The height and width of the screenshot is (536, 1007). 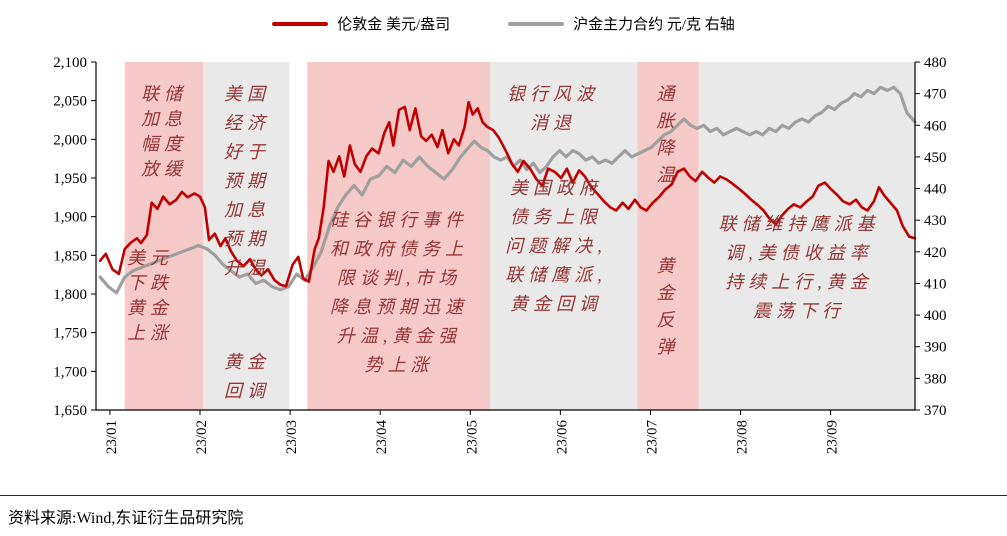 What do you see at coordinates (935, 221) in the screenshot?
I see `right-axis-label: 430` at bounding box center [935, 221].